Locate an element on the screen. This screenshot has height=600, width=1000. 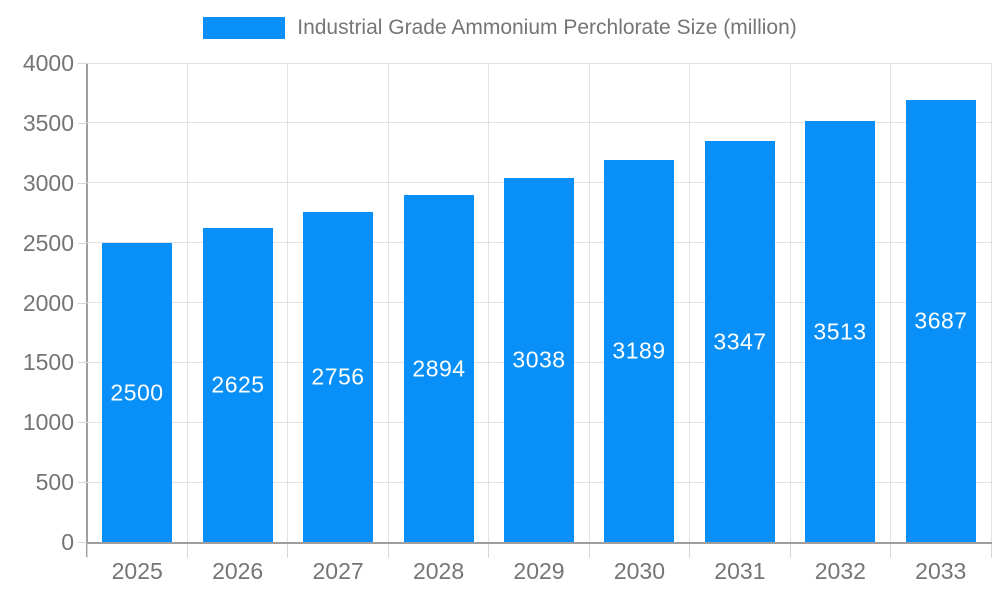
bar-value-label: 3038 is located at coordinates (539, 359).